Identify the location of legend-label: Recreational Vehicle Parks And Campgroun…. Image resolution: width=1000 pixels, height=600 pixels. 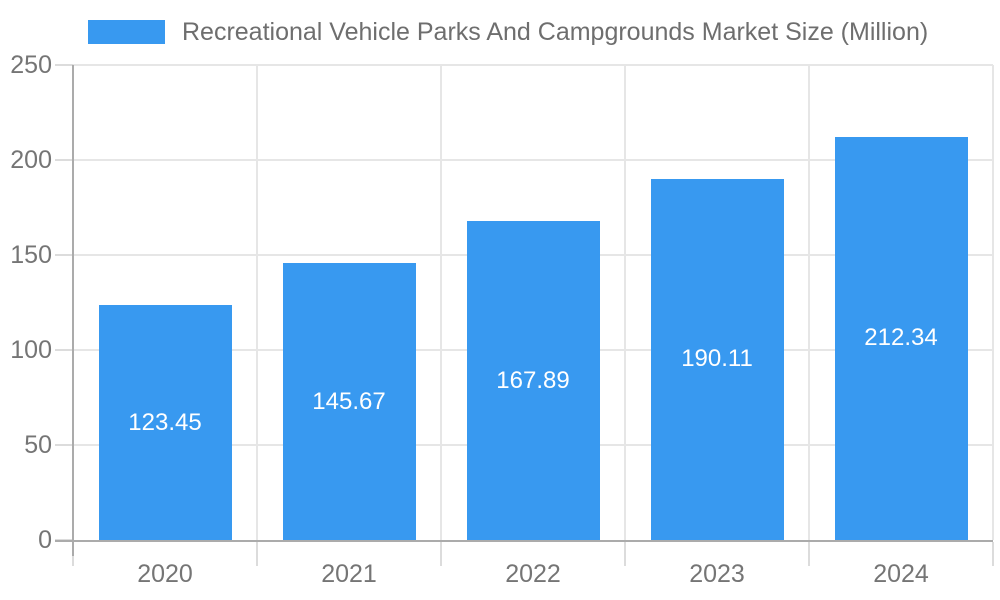
(555, 31).